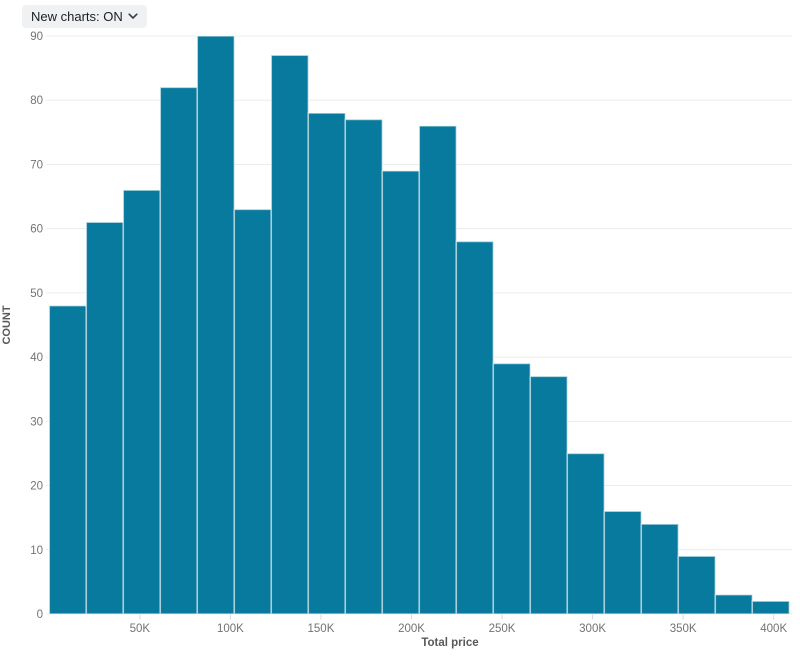 Image resolution: width=800 pixels, height=661 pixels. I want to click on chevron-down-icon, so click(133, 16).